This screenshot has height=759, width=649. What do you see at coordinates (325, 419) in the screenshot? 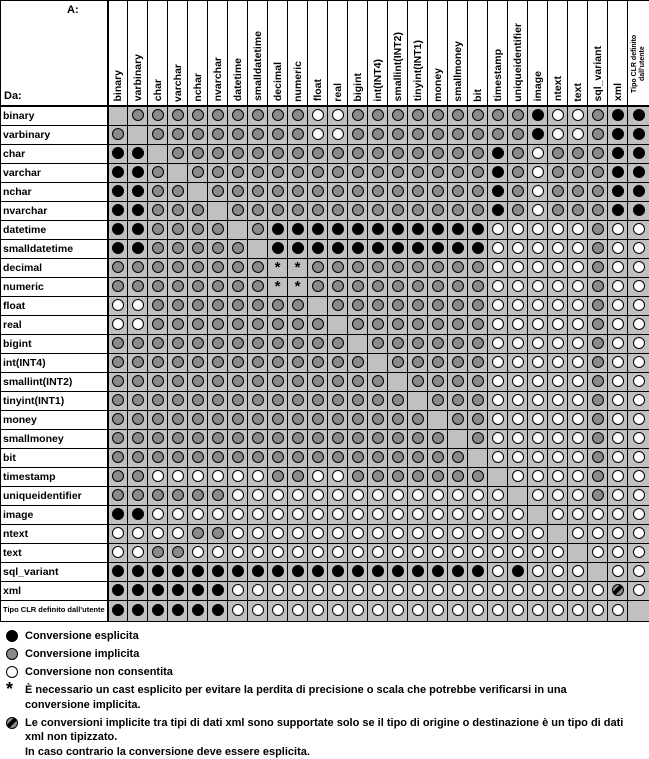
I see `matrix-row: money` at bounding box center [325, 419].